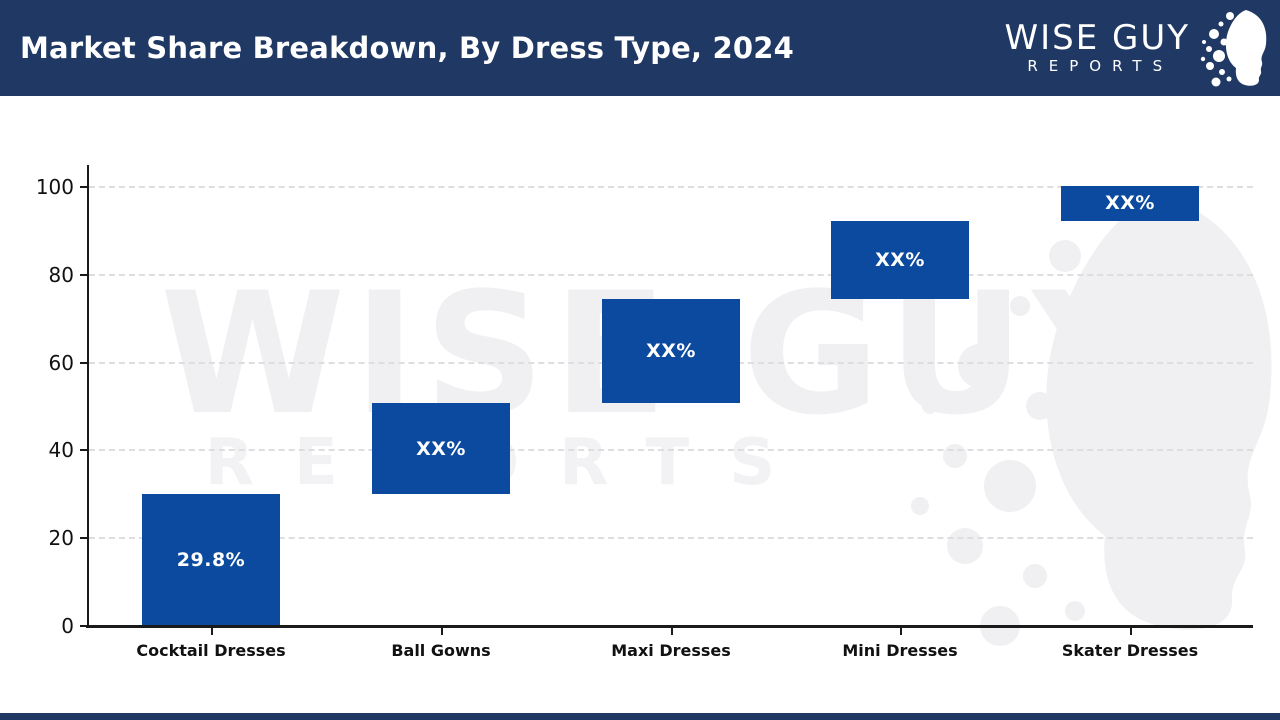 The height and width of the screenshot is (720, 1280). I want to click on y-axis-tick-label: 0, so click(67, 626).